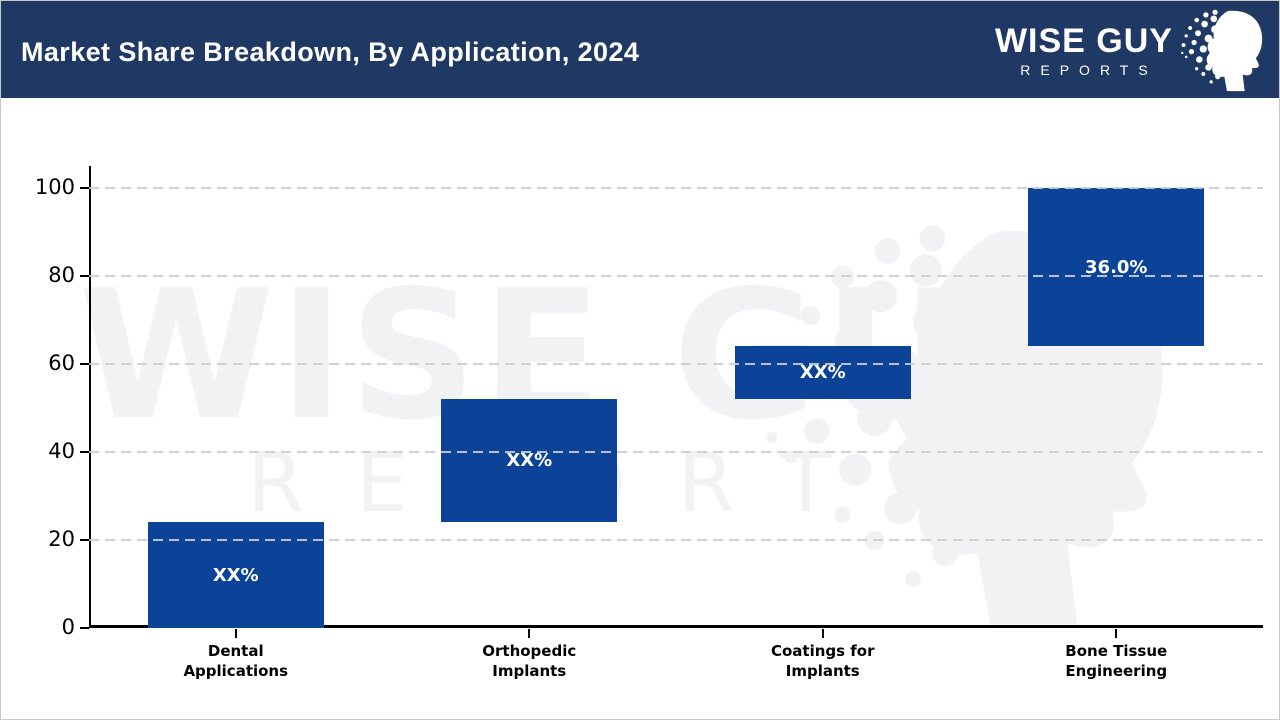 The width and height of the screenshot is (1280, 720). I want to click on bar-value-label: 36.0%, so click(1116, 267).